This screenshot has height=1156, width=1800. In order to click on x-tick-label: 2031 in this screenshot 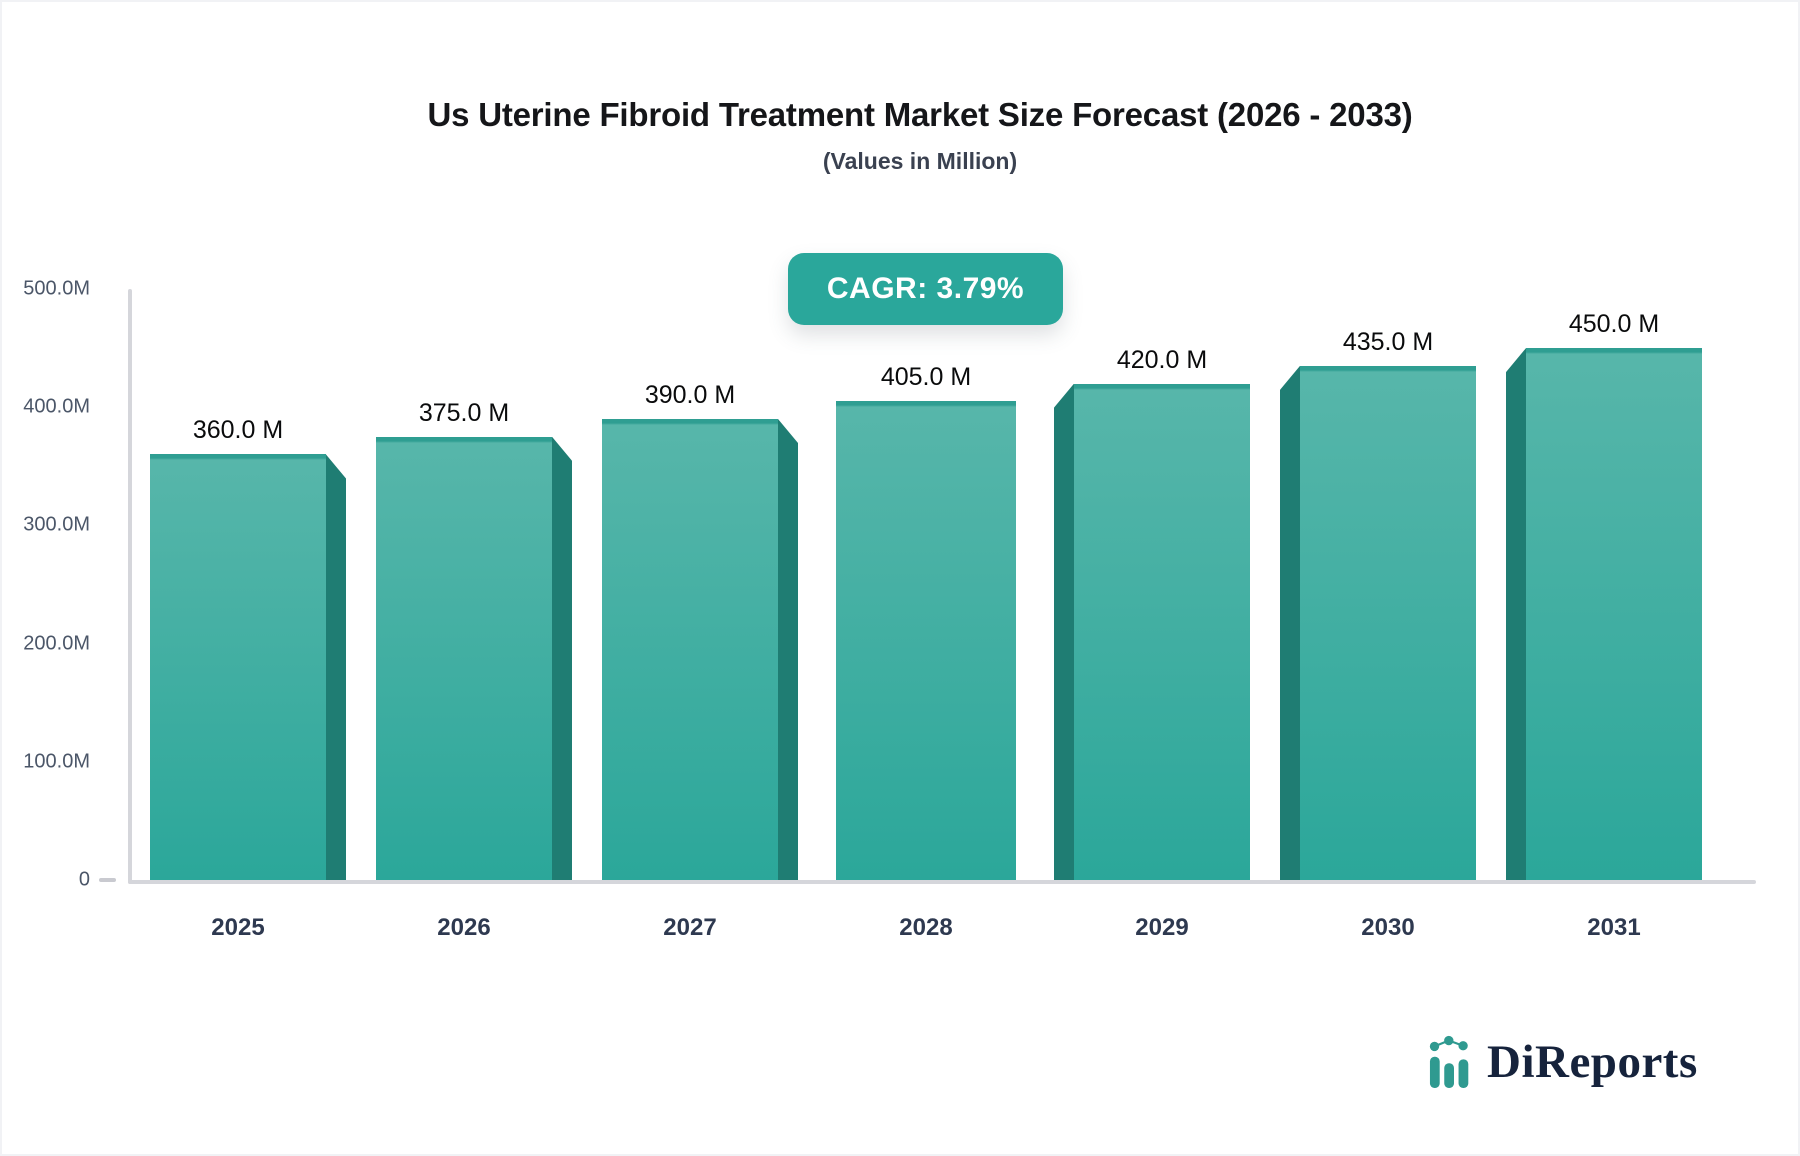, I will do `click(1614, 927)`.